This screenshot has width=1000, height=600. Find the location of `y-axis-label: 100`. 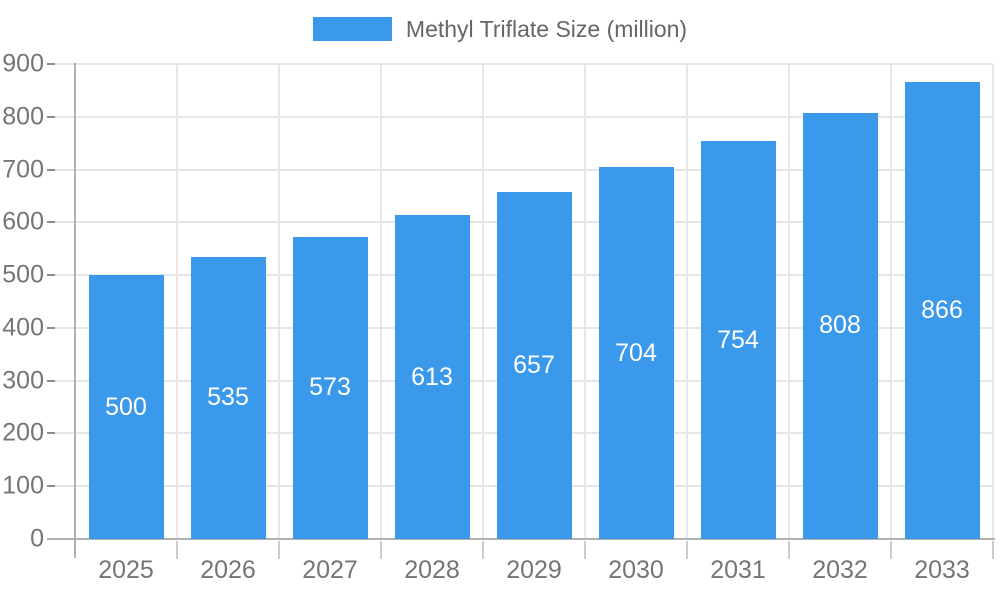

y-axis-label: 100 is located at coordinates (23, 485).